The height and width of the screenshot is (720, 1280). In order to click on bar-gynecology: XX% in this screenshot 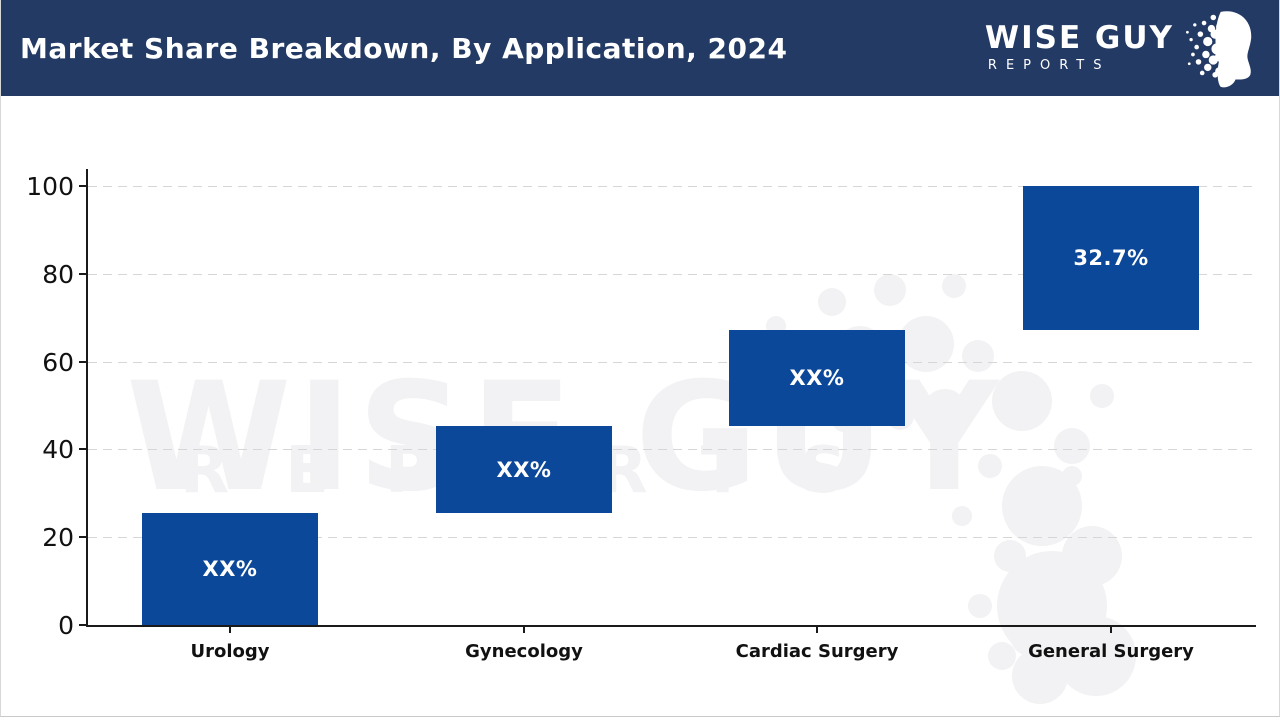, I will do `click(524, 470)`.